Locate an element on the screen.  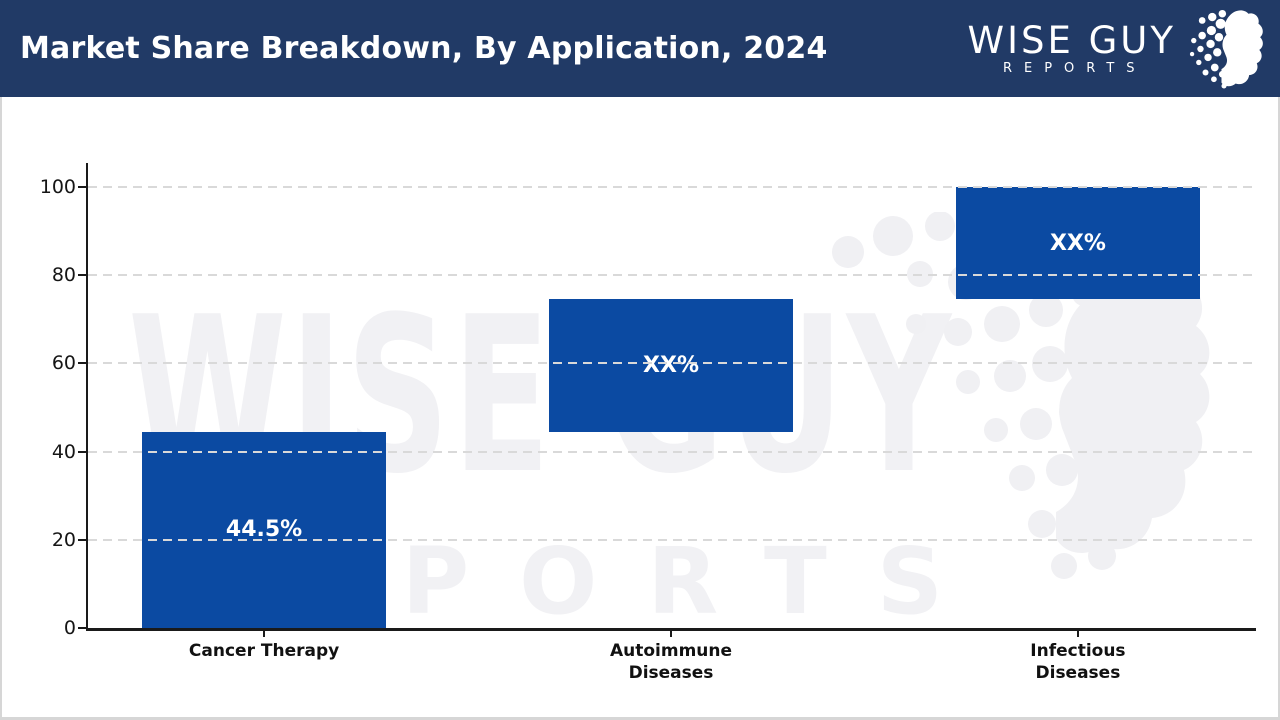
category-label-line: Autoimmune is located at coordinates (671, 651).